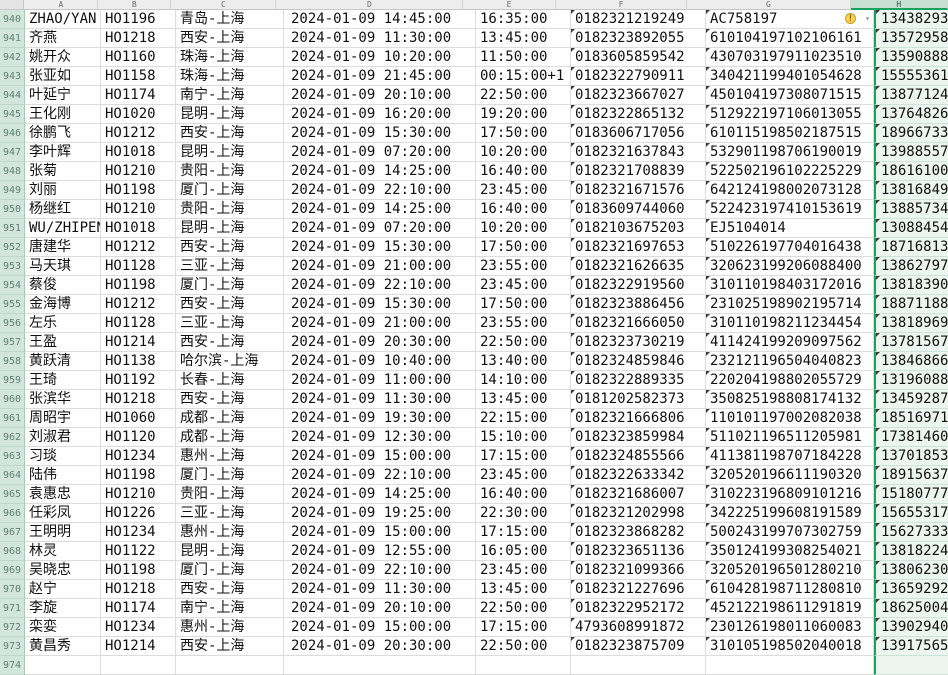 The height and width of the screenshot is (675, 948). What do you see at coordinates (911, 57) in the screenshot?
I see `cell-phone: 135908886` at bounding box center [911, 57].